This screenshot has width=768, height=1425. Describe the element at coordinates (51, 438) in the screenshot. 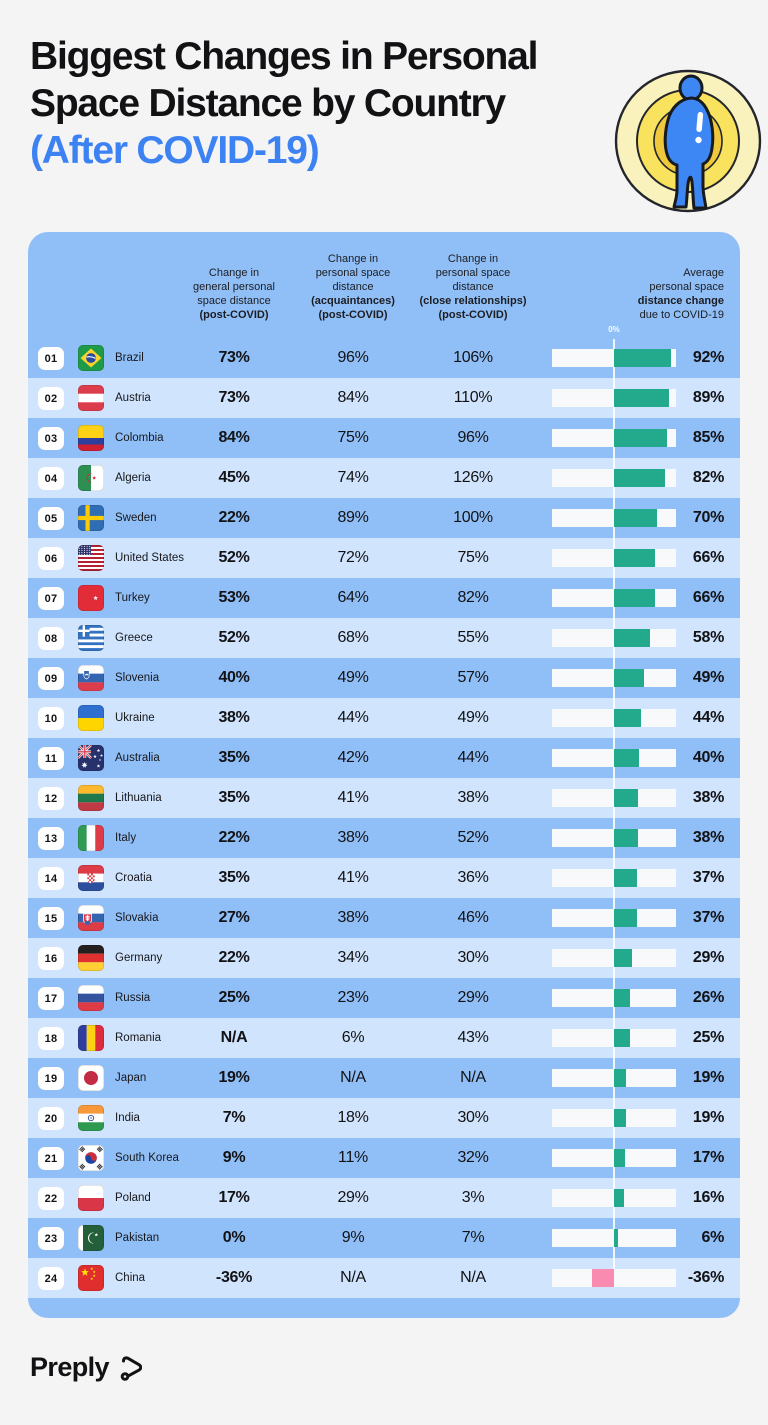

I see `rank-badge: 03` at that location.